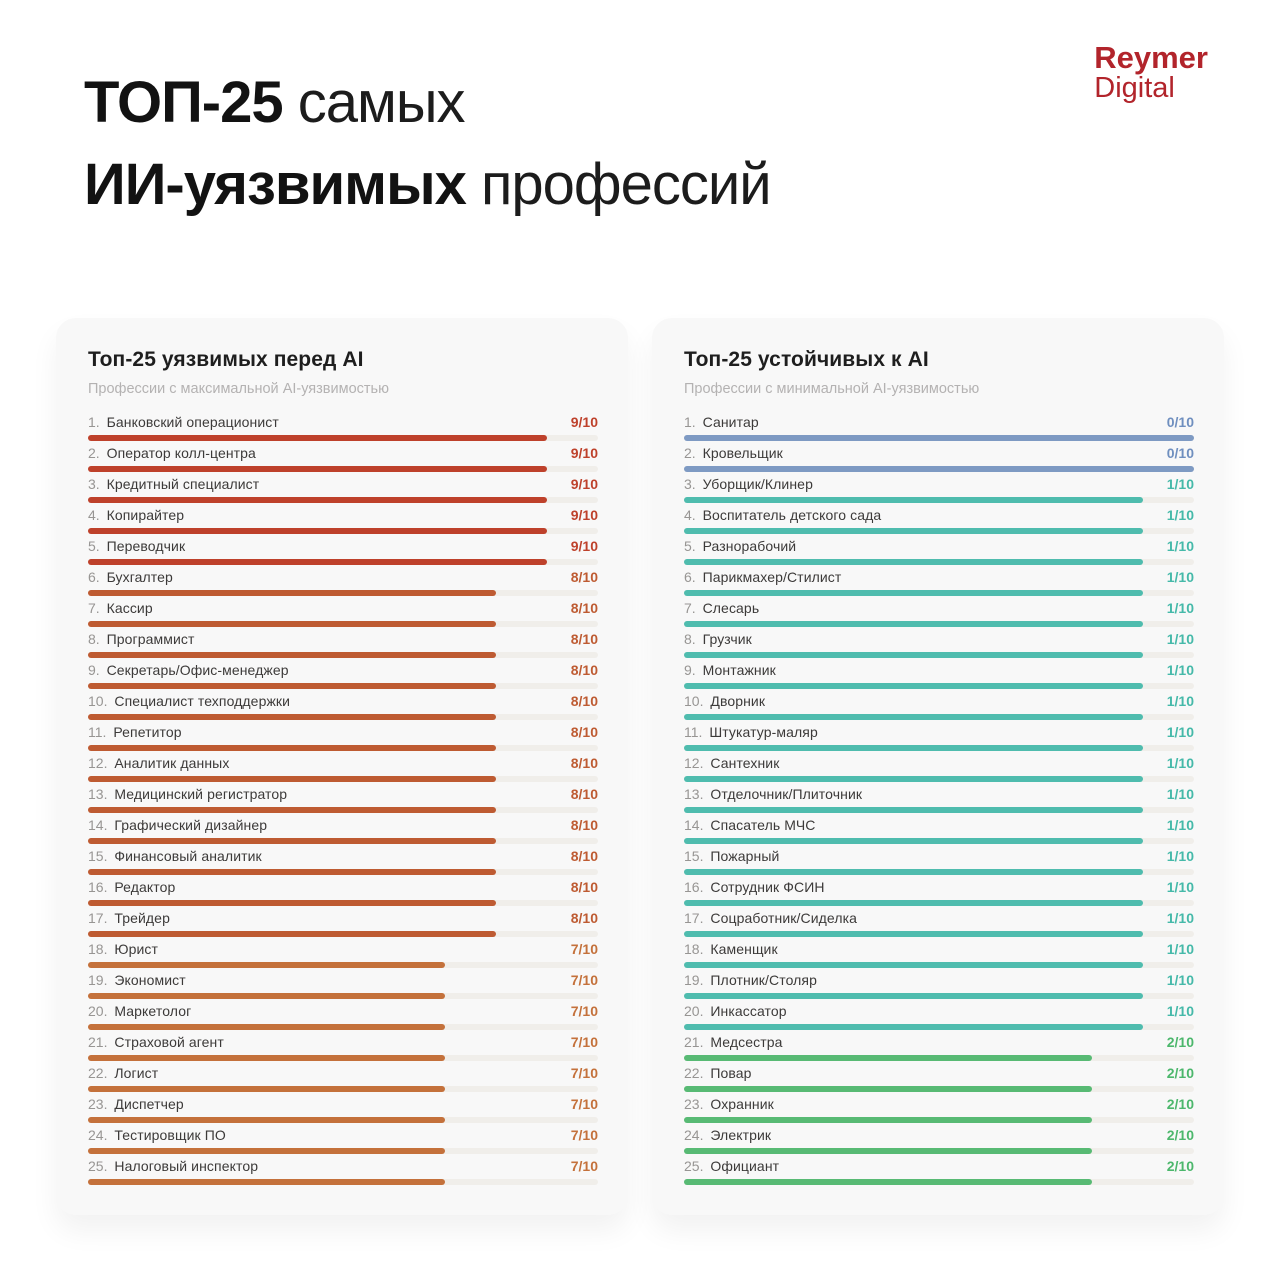 This screenshot has height=1280, width=1280. What do you see at coordinates (343, 825) in the screenshot?
I see `list-item-header: 14. Графический дизайнер 8/10` at bounding box center [343, 825].